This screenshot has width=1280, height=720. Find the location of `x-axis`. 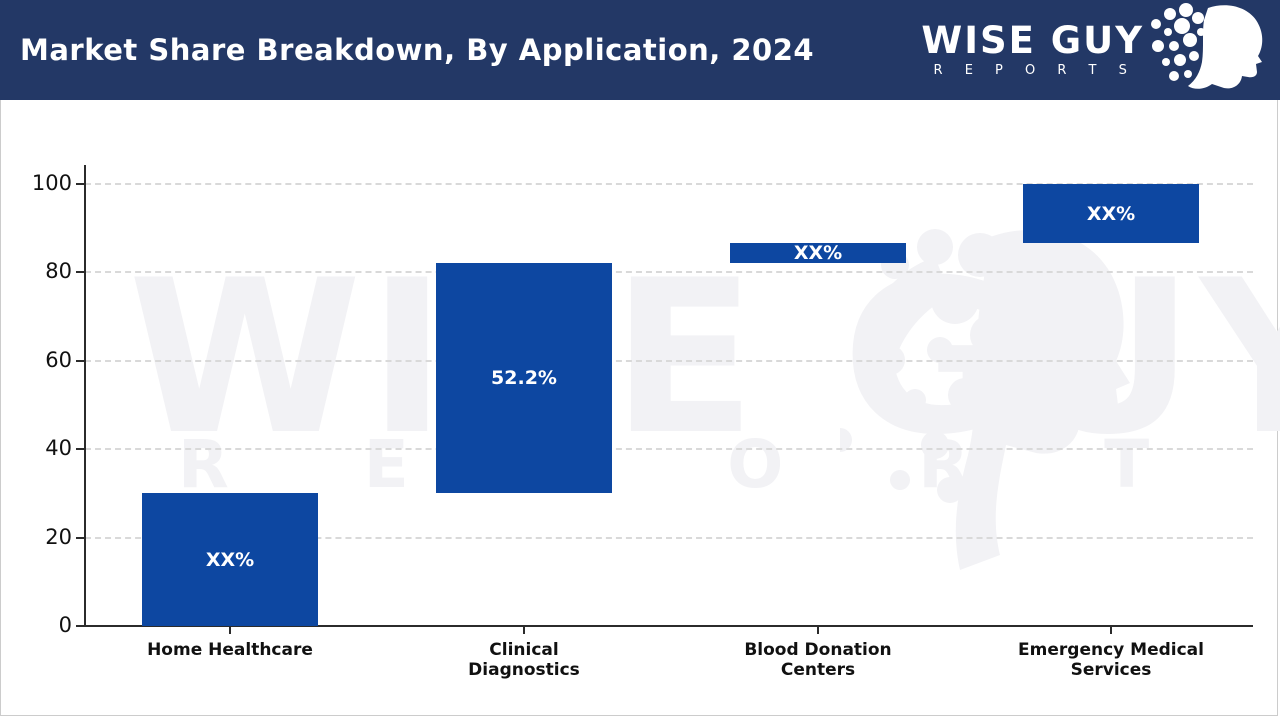

x-axis is located at coordinates (668, 626).